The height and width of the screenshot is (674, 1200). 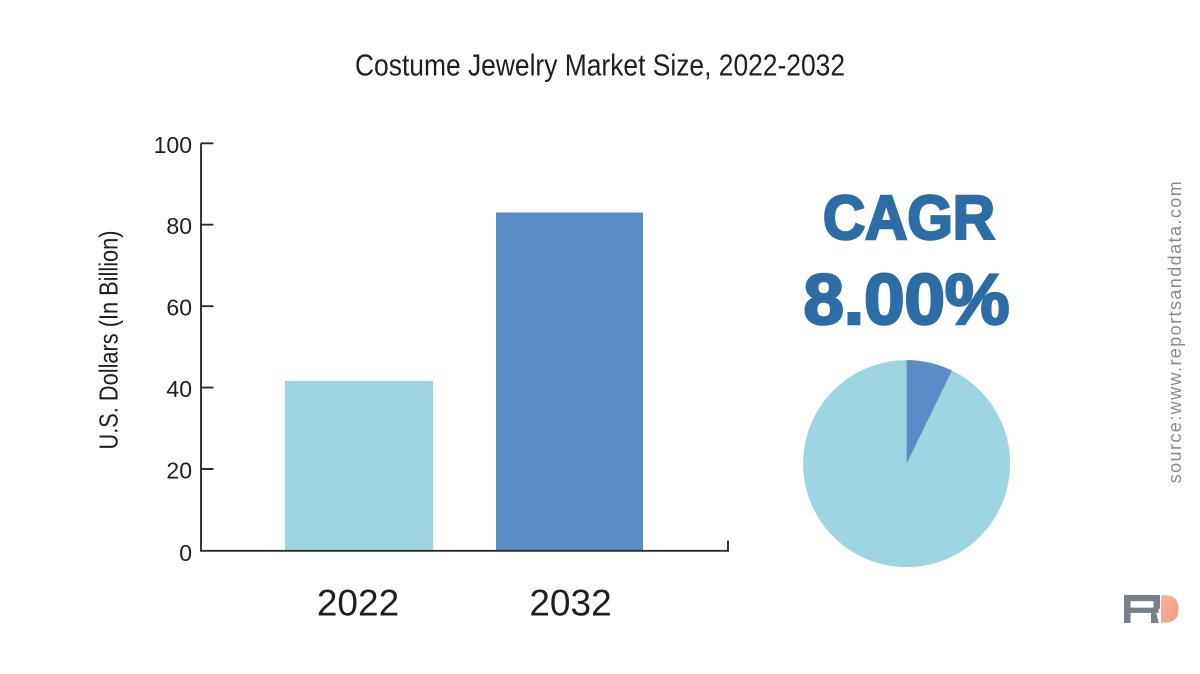 What do you see at coordinates (179, 389) in the screenshot?
I see `svg-text: 40` at bounding box center [179, 389].